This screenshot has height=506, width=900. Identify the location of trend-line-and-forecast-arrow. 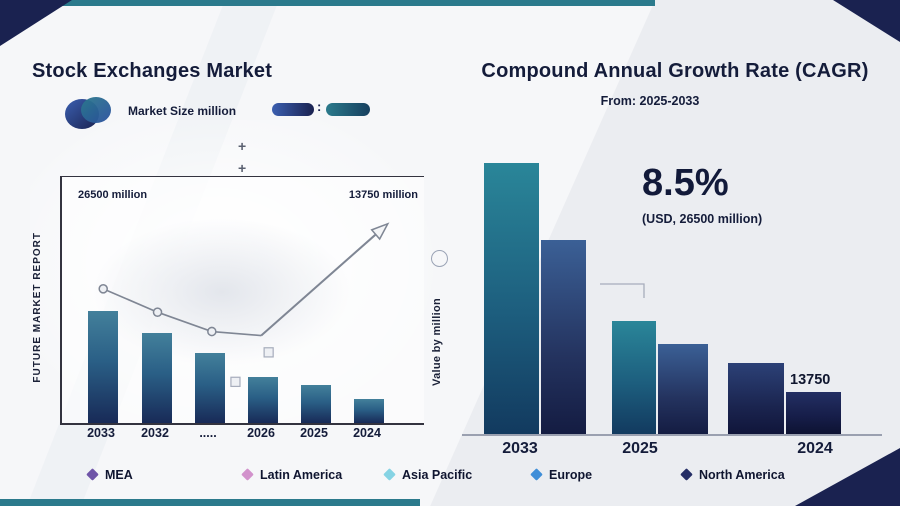
(244, 305).